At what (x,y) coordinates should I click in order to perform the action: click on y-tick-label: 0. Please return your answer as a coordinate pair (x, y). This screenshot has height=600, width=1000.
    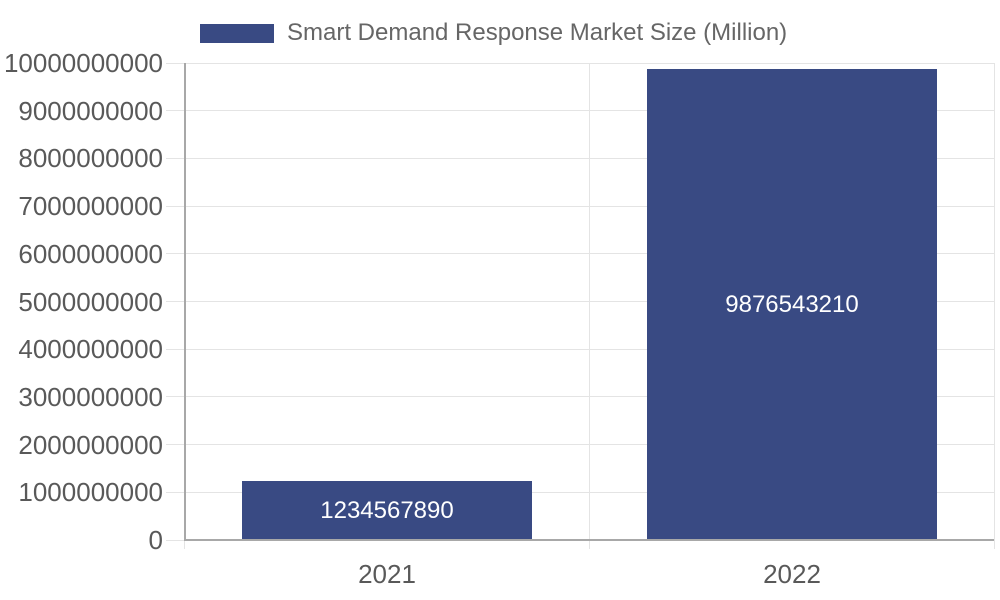
    Looking at the image, I should click on (155, 540).